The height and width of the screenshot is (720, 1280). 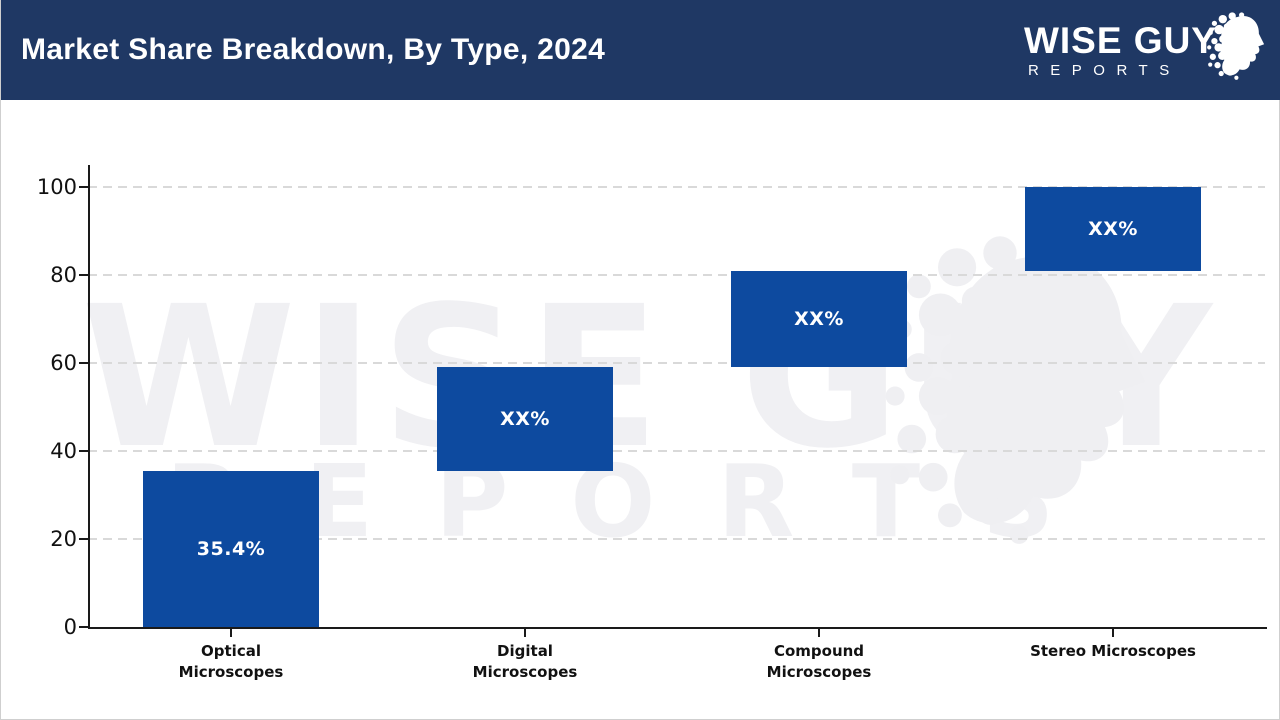 I want to click on x-tick-label-digital-microscopes: Digital Microscopes, so click(x=525, y=661).